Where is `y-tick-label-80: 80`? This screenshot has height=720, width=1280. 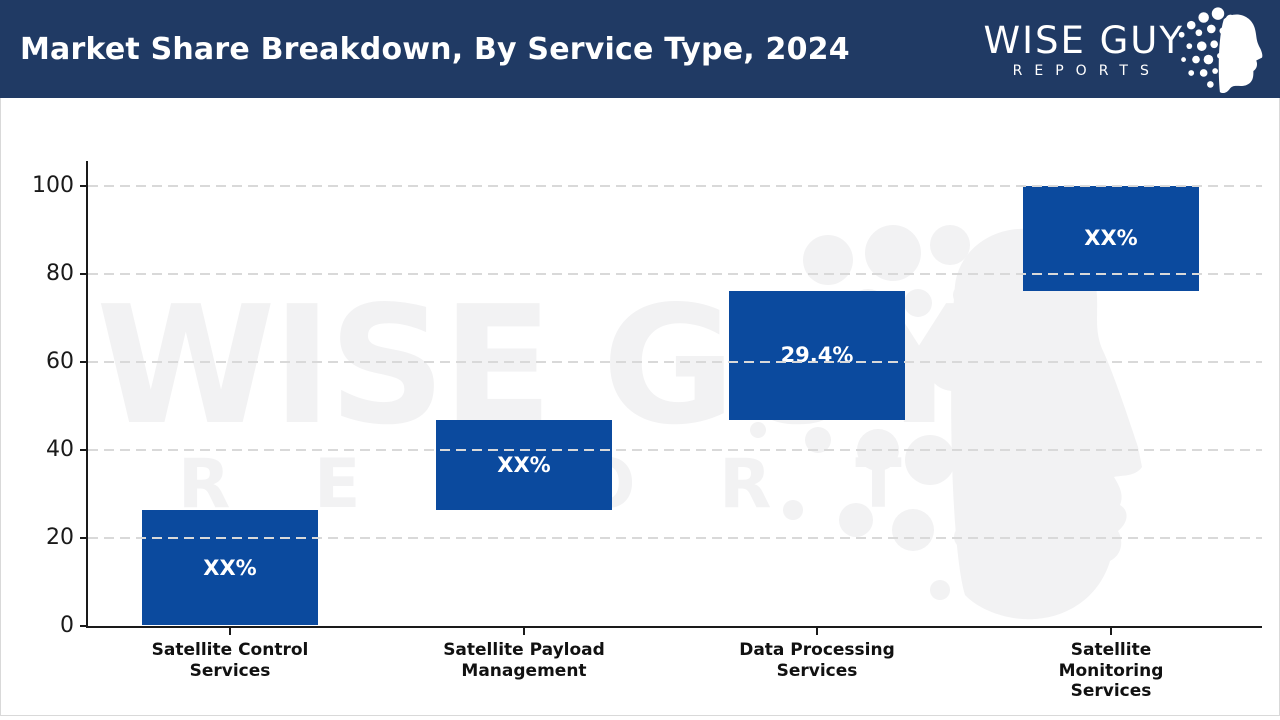 y-tick-label-80: 80 is located at coordinates (60, 273).